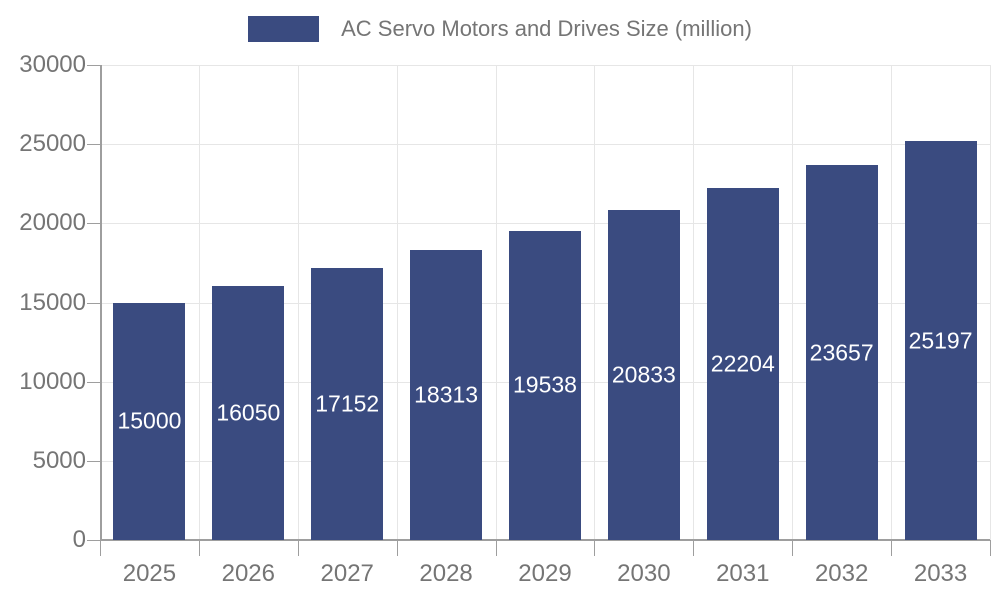 The width and height of the screenshot is (1000, 600). I want to click on bar-value-label: 20833, so click(643, 374).